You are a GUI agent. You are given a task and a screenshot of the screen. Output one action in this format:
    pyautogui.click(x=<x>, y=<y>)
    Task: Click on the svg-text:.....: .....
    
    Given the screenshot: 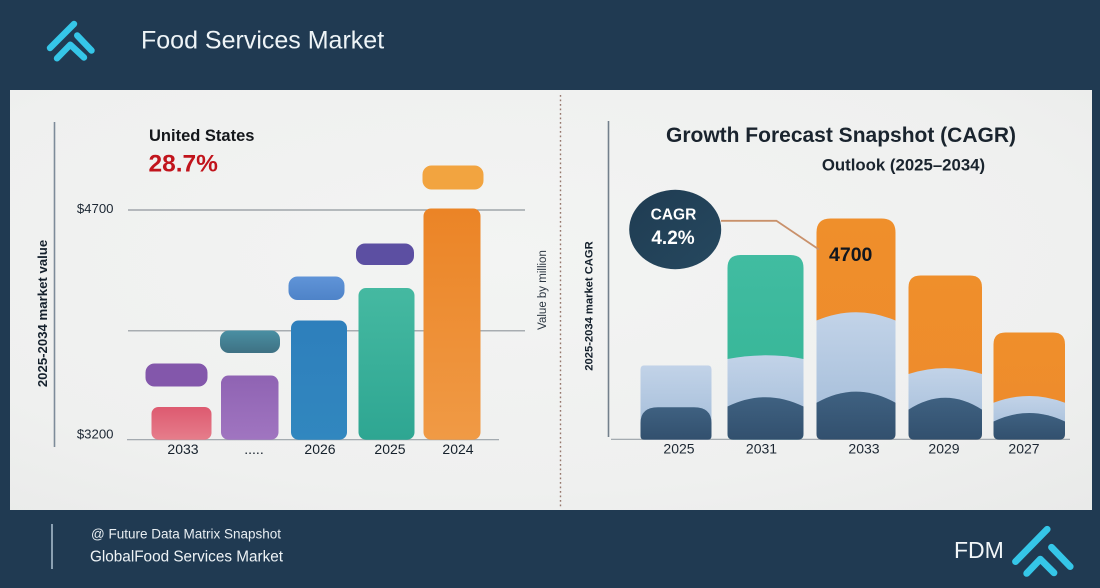 What is the action you would take?
    pyautogui.click(x=253, y=449)
    